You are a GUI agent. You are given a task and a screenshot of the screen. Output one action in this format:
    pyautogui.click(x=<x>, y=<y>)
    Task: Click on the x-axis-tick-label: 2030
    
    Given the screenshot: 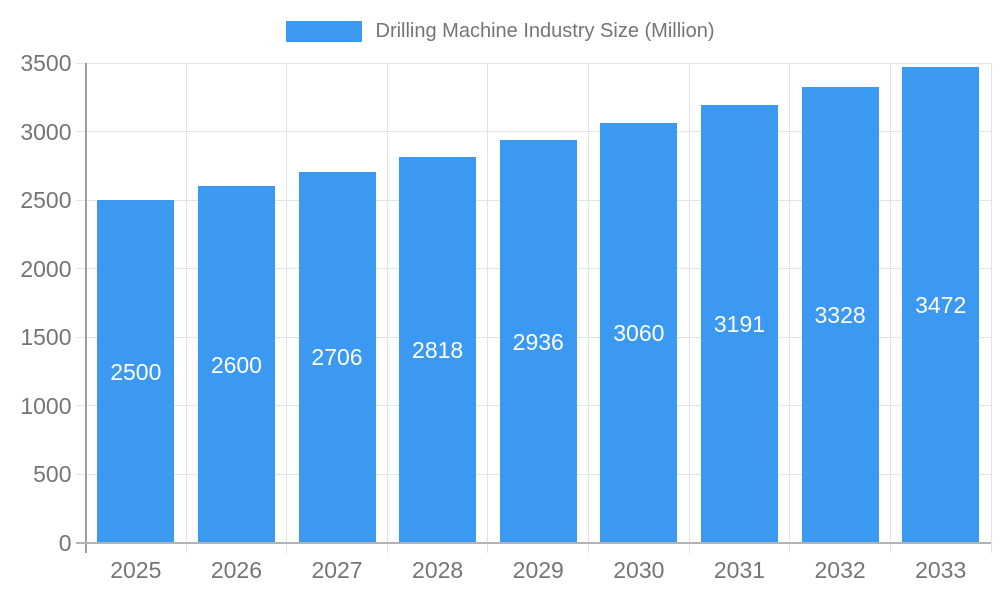 What is the action you would take?
    pyautogui.click(x=639, y=570)
    